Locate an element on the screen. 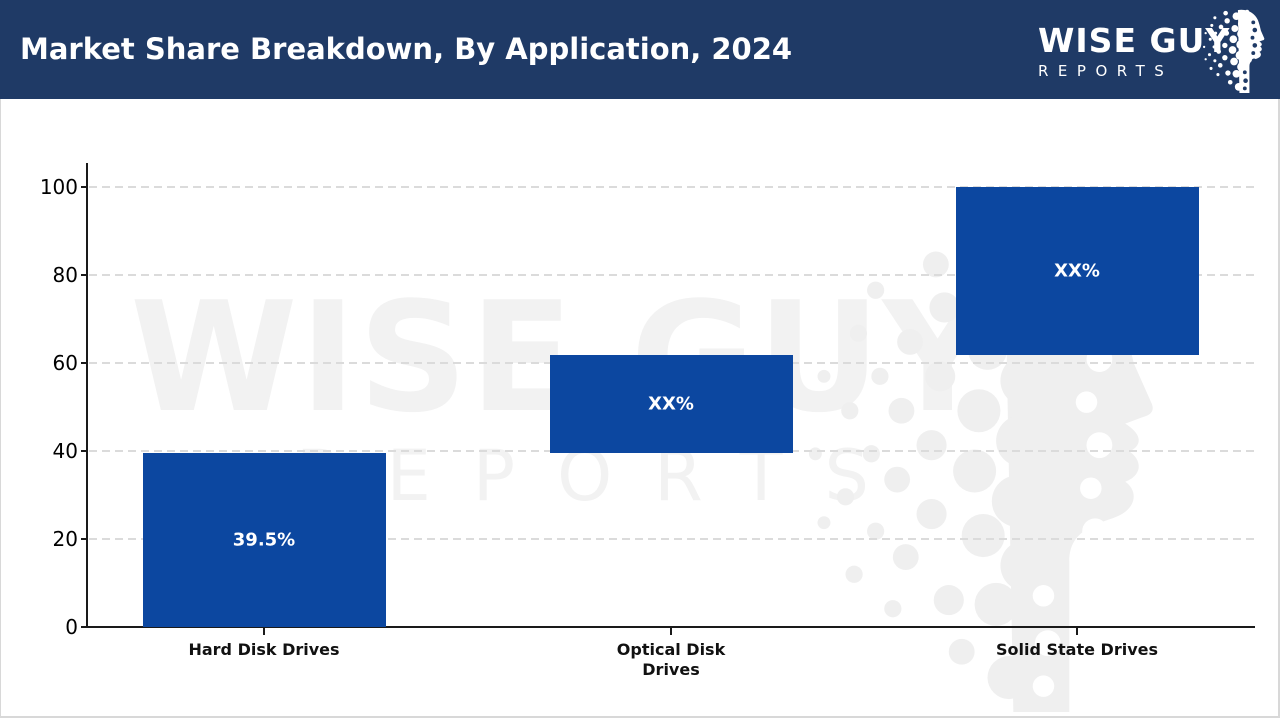  y-axis-tick-label: 40 is located at coordinates (65, 451).